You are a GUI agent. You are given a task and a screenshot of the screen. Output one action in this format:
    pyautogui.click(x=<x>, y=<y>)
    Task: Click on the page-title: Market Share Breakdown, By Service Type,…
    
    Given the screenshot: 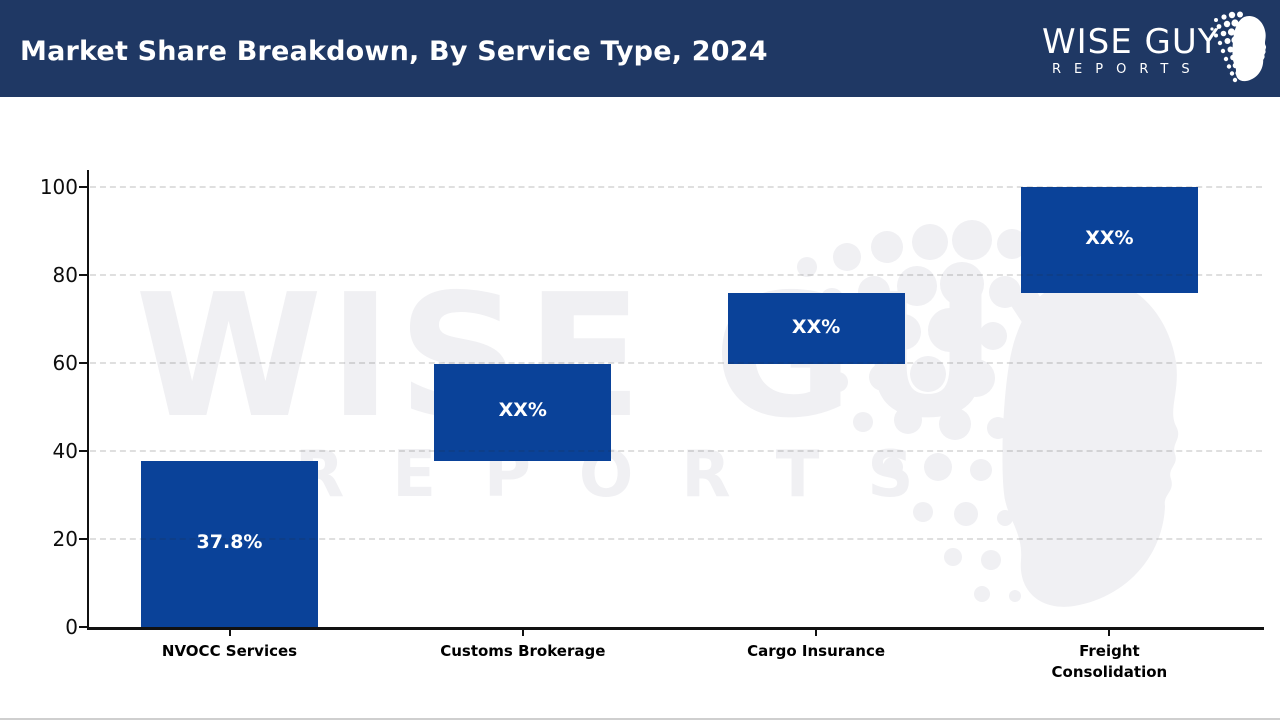 What is the action you would take?
    pyautogui.click(x=394, y=51)
    